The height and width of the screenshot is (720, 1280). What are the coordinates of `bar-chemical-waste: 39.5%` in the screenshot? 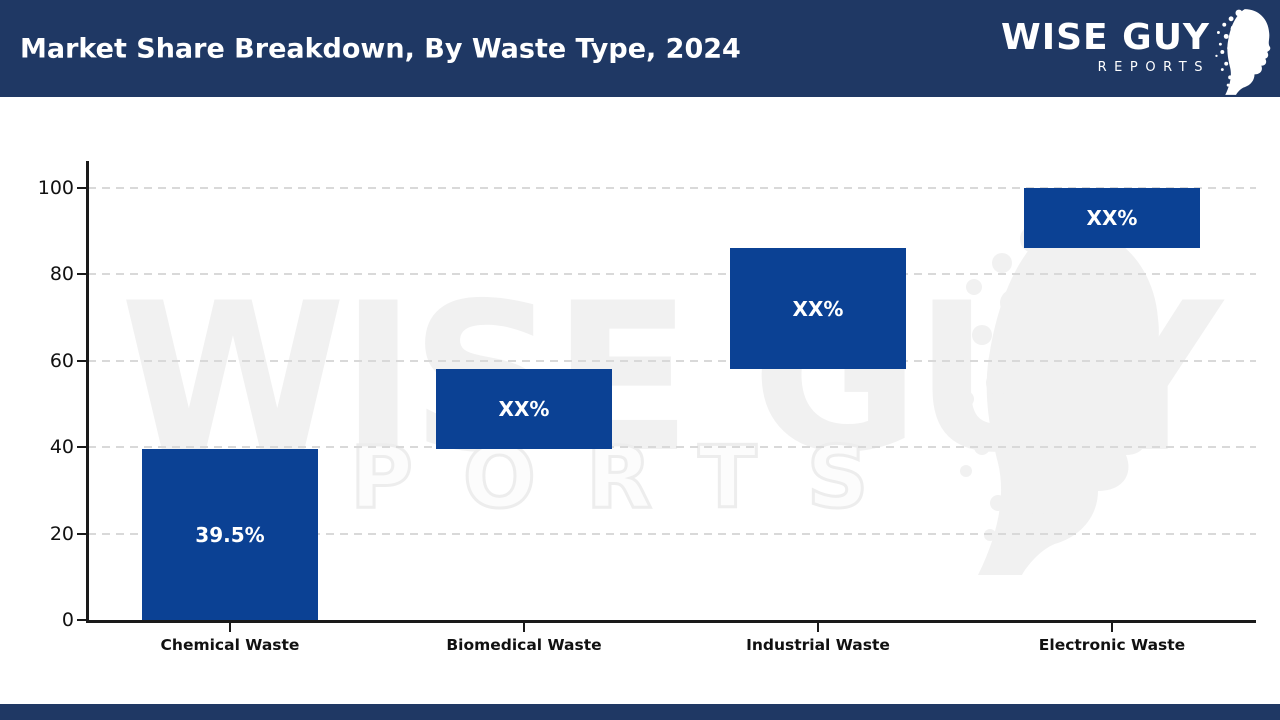 It's located at (230, 534).